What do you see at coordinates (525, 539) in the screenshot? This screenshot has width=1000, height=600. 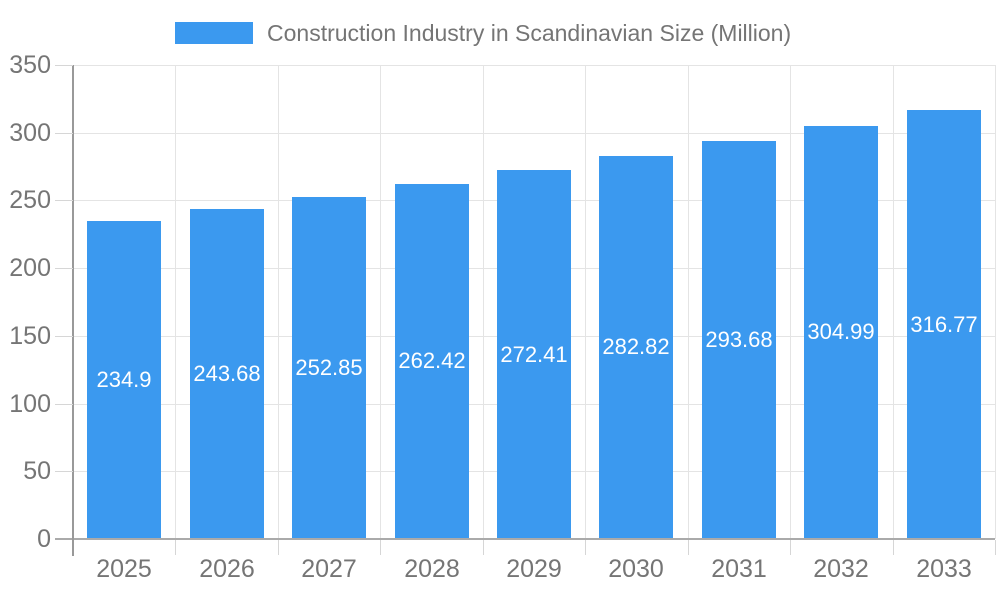 I see `x-axis-line` at bounding box center [525, 539].